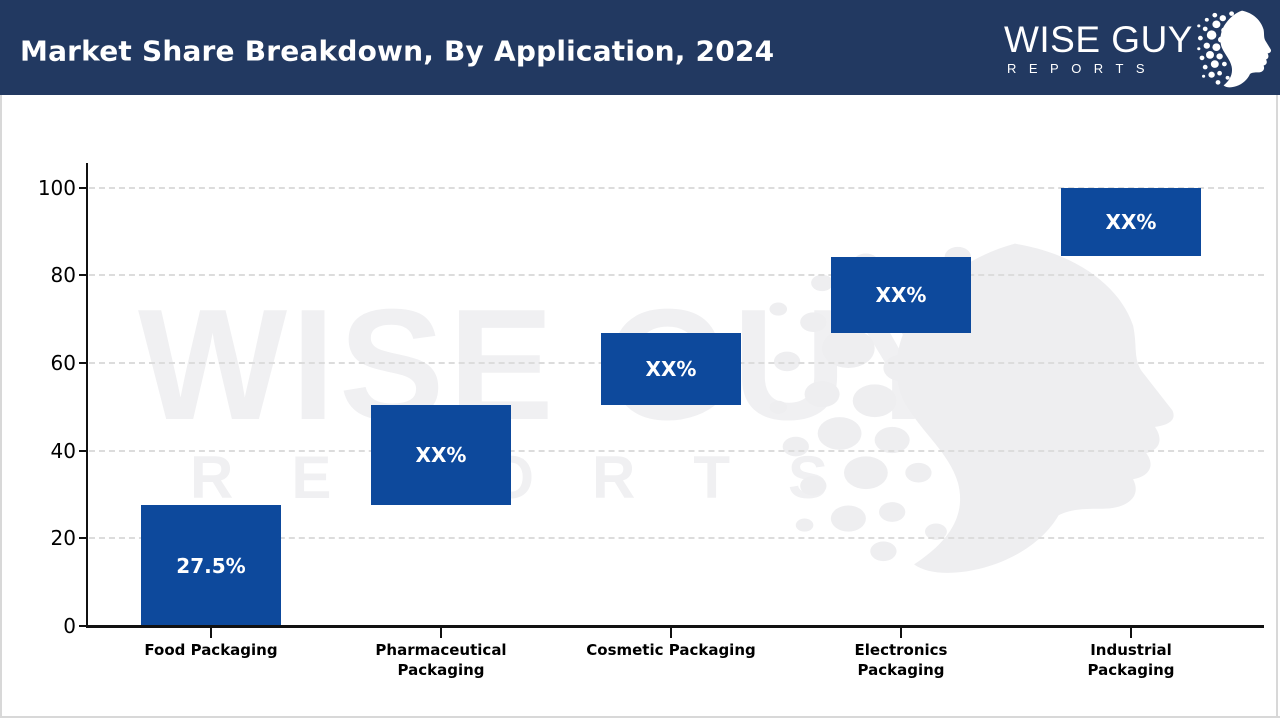 This screenshot has height=720, width=1280. What do you see at coordinates (87, 395) in the screenshot?
I see `y-axis-spine` at bounding box center [87, 395].